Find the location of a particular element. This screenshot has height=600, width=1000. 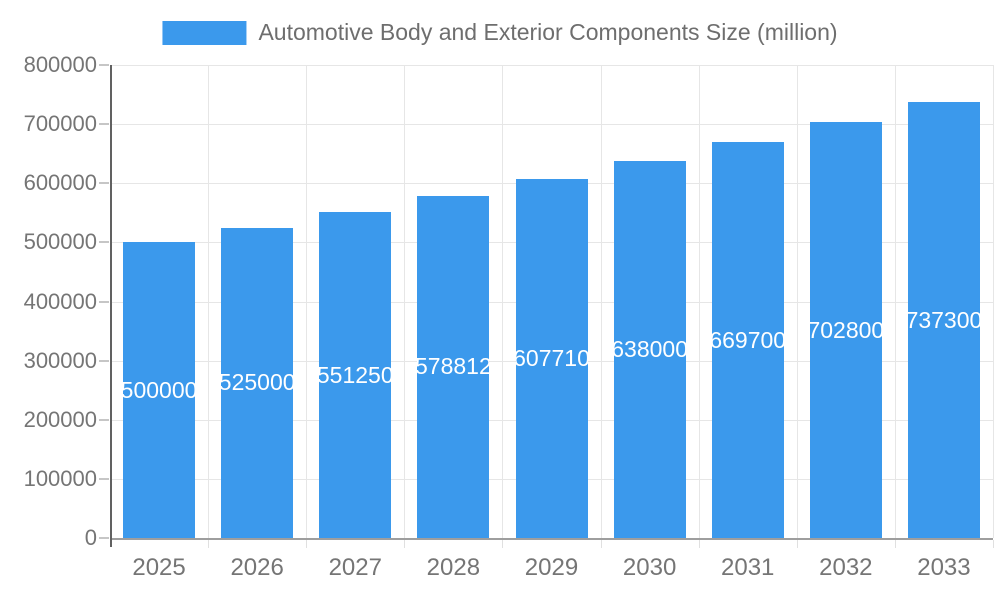

bar-value-label: 578812 is located at coordinates (453, 366).